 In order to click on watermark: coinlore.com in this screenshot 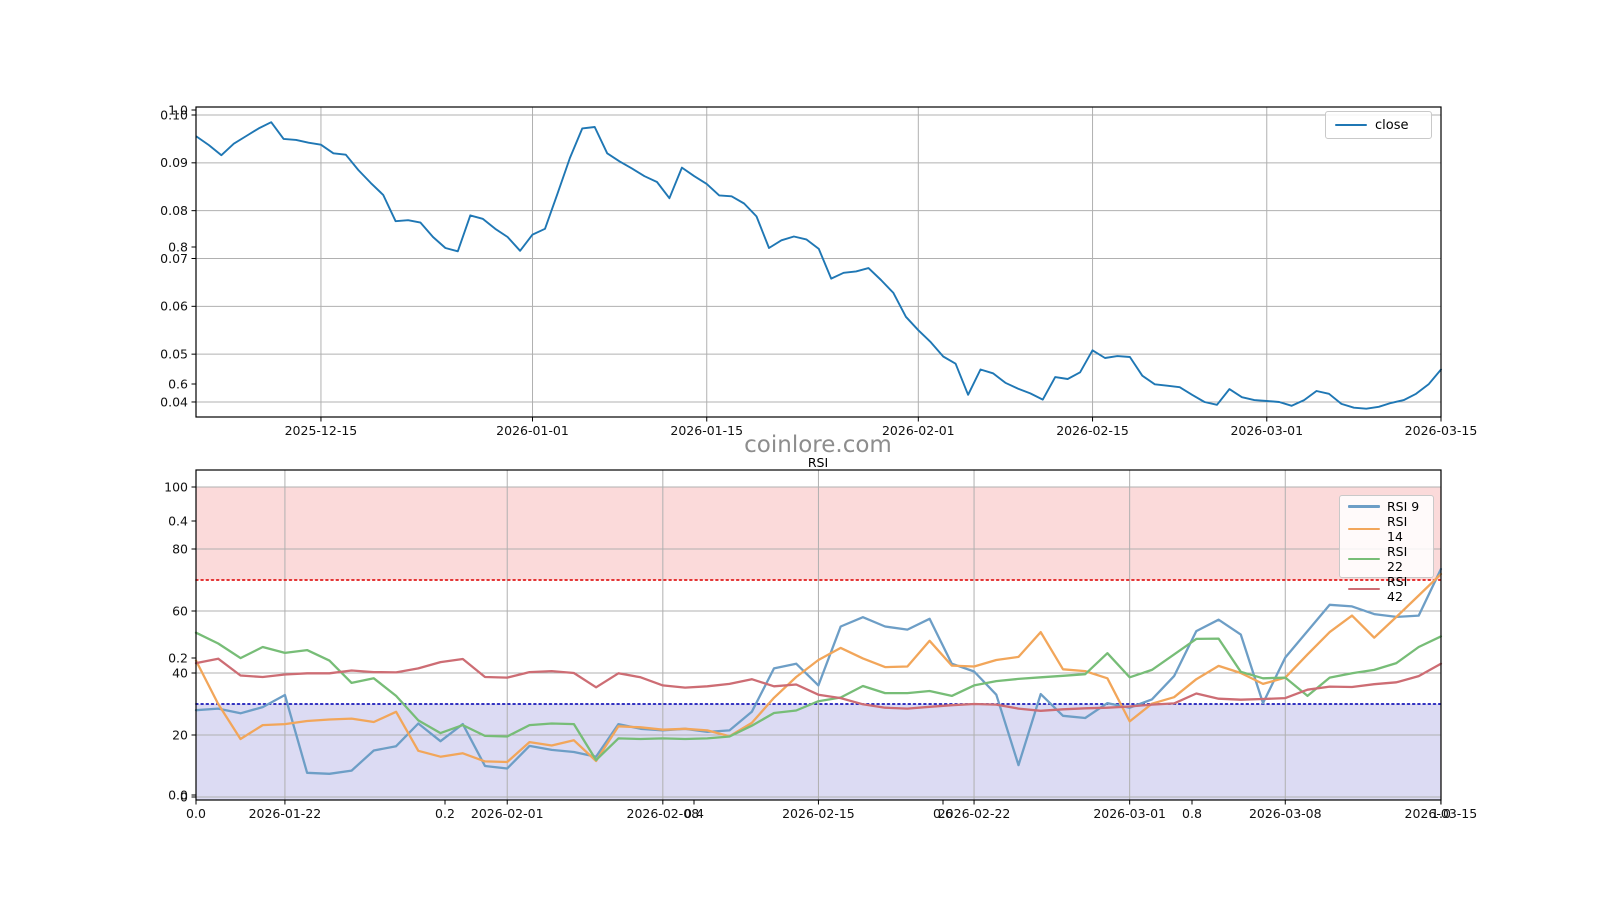, I will do `click(818, 445)`.